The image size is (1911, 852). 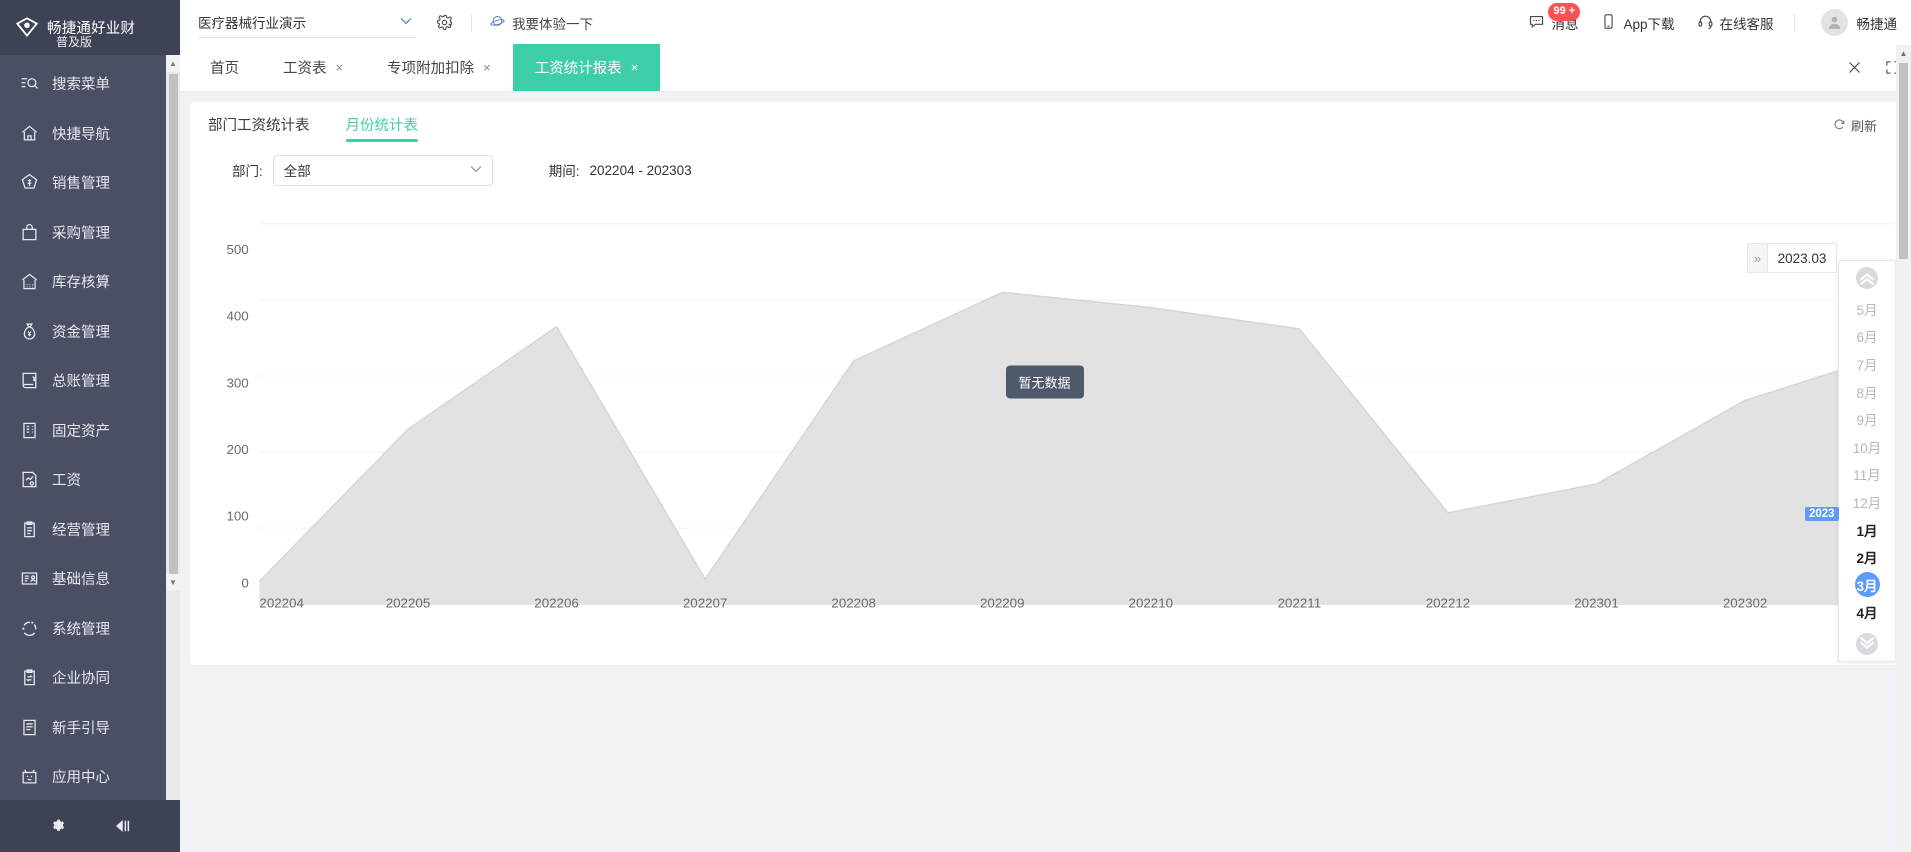 What do you see at coordinates (1867, 531) in the screenshot?
I see `month-label: 1月` at bounding box center [1867, 531].